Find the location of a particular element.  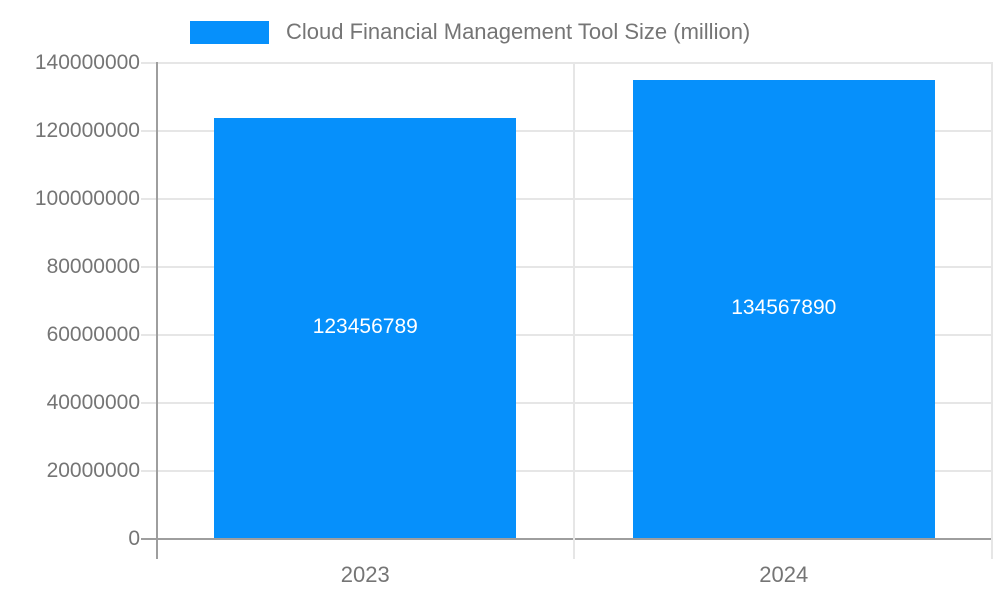

y-axis-label: 20000000 is located at coordinates (93, 470).